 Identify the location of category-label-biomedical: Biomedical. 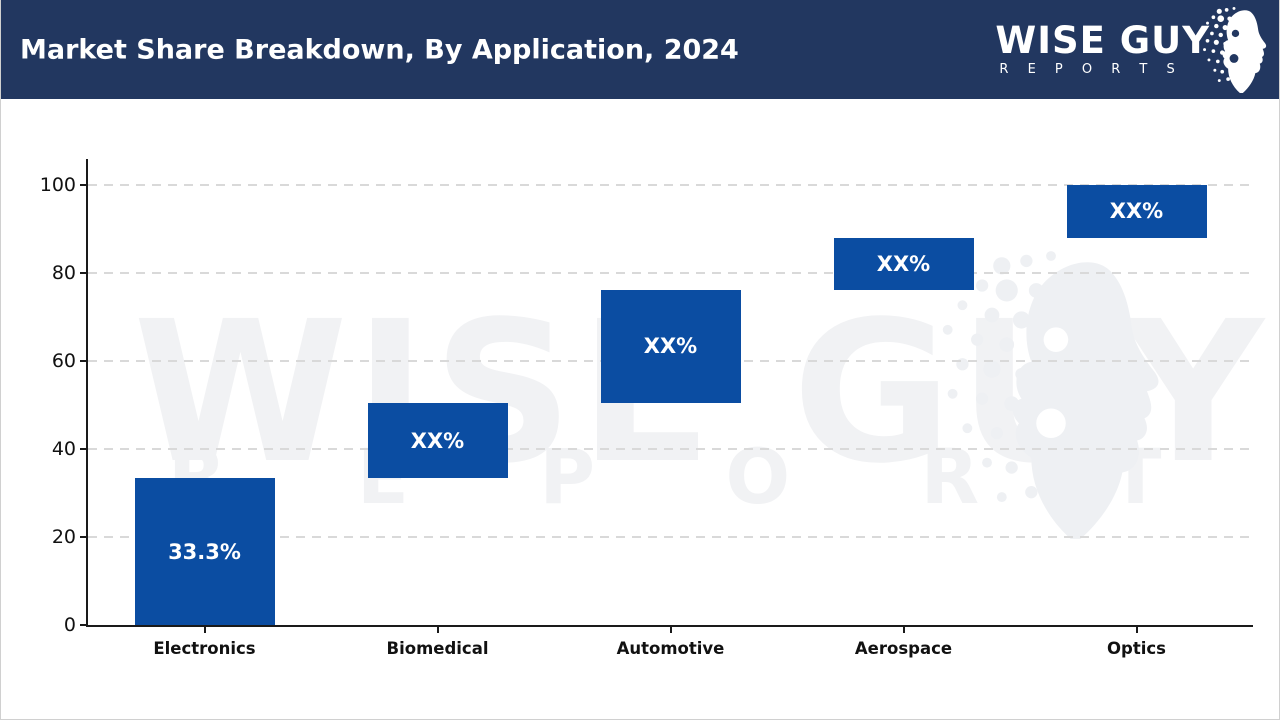
(437, 648).